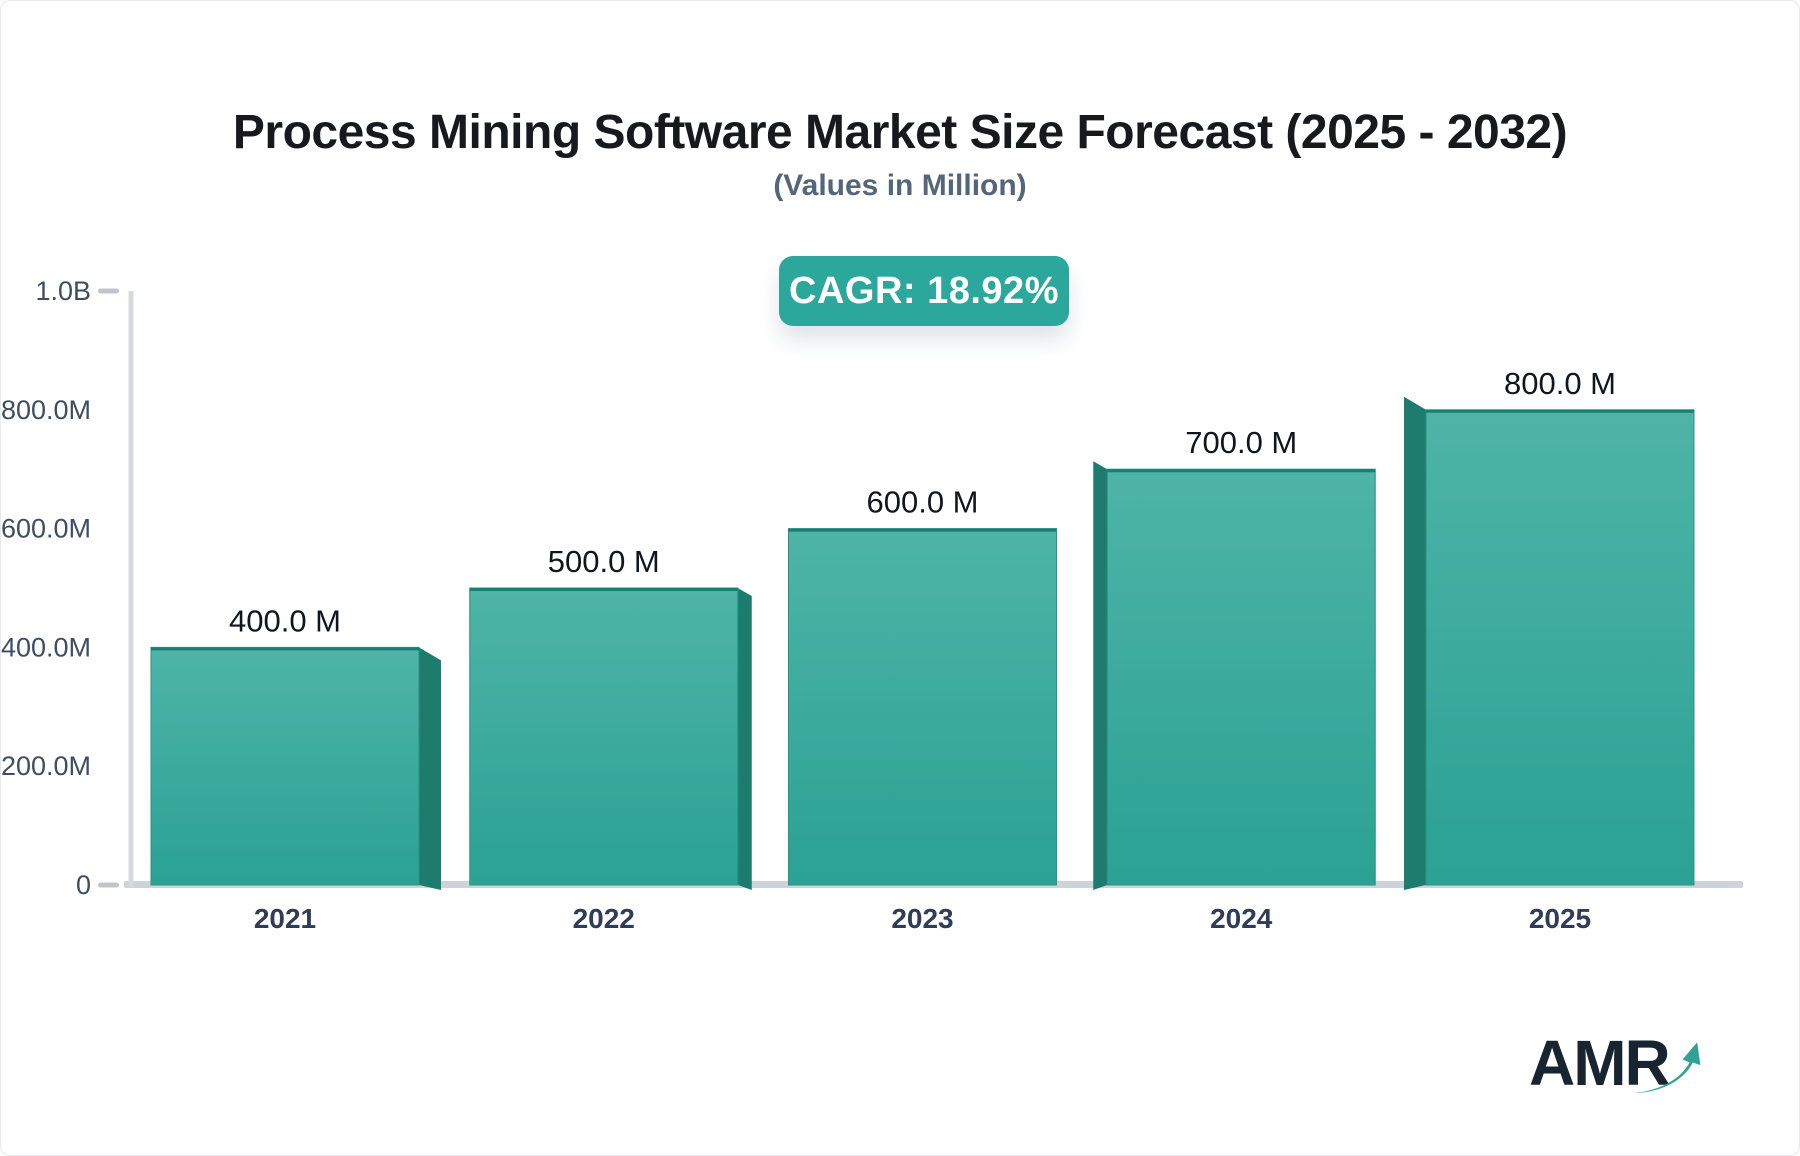  What do you see at coordinates (46, 529) in the screenshot?
I see `y-tick-label: 600.0M` at bounding box center [46, 529].